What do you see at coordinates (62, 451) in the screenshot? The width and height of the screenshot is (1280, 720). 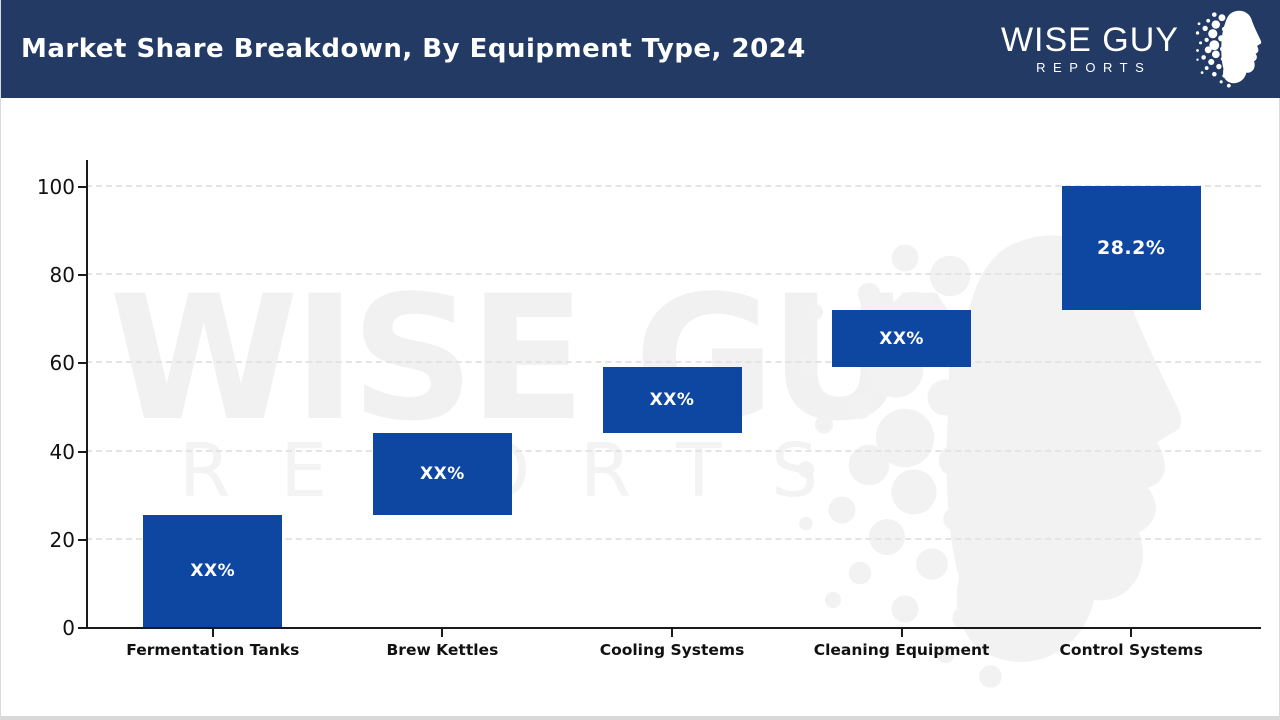 I see `y-tick-label: 40` at bounding box center [62, 451].